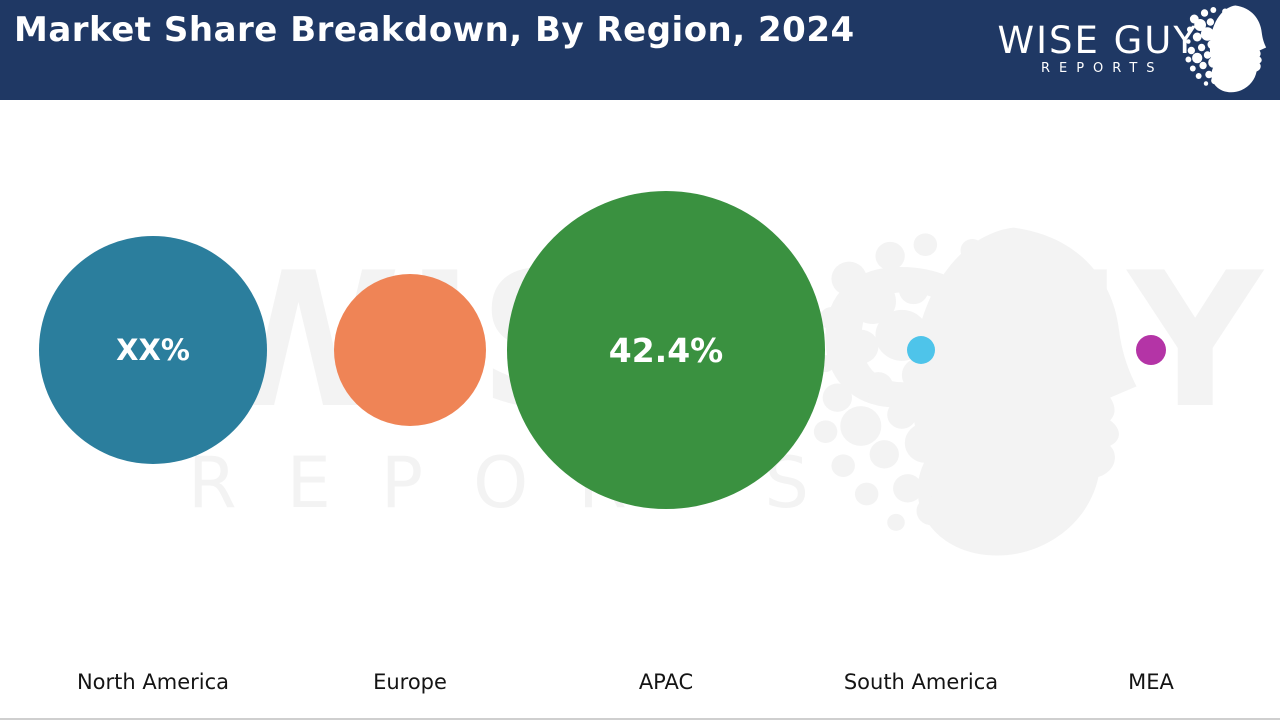 This screenshot has width=1280, height=720. Describe the element at coordinates (1151, 350) in the screenshot. I see `bubble-mea` at that location.